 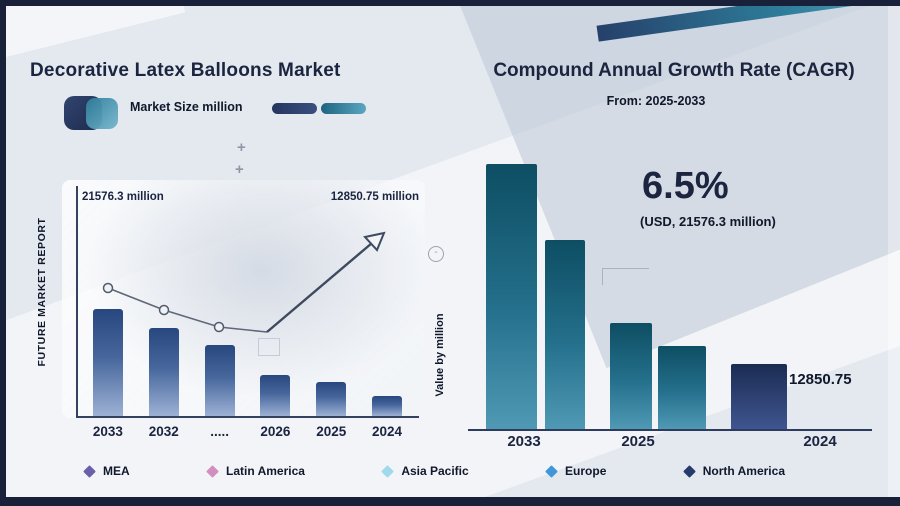 I want to click on market-year-label: 2033, so click(x=107, y=431).